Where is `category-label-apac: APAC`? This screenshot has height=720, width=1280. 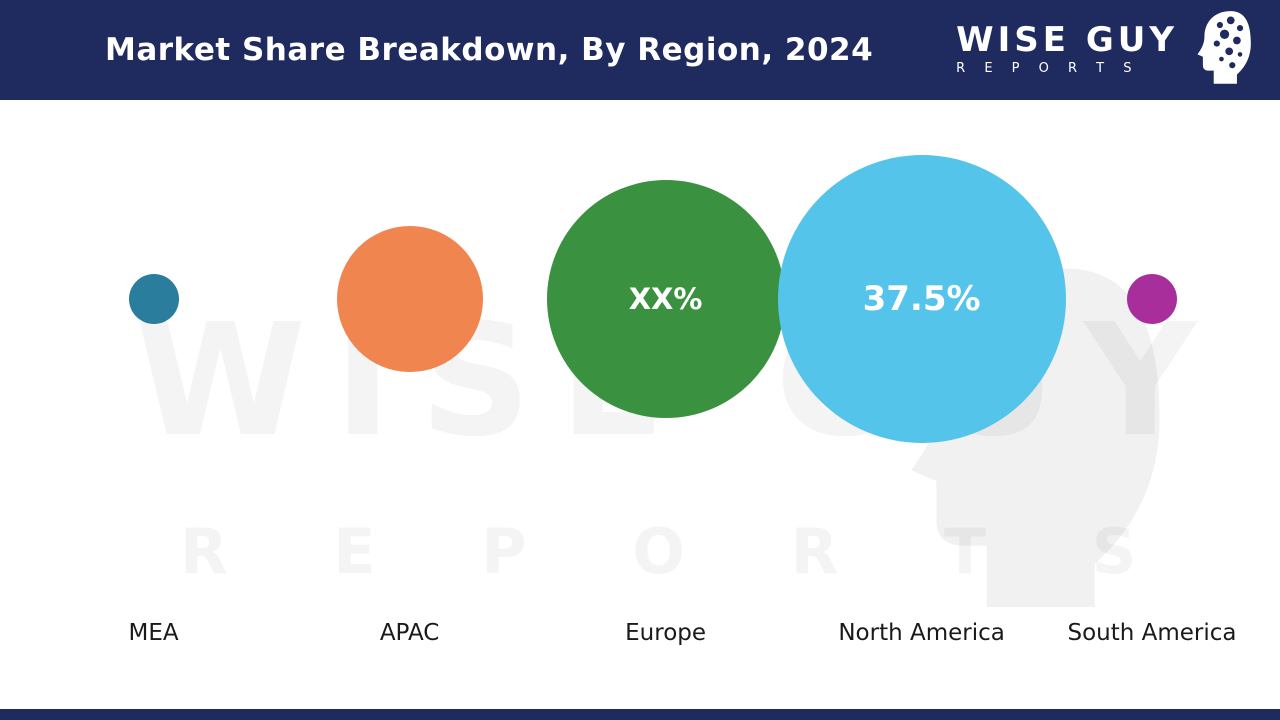 category-label-apac: APAC is located at coordinates (409, 633).